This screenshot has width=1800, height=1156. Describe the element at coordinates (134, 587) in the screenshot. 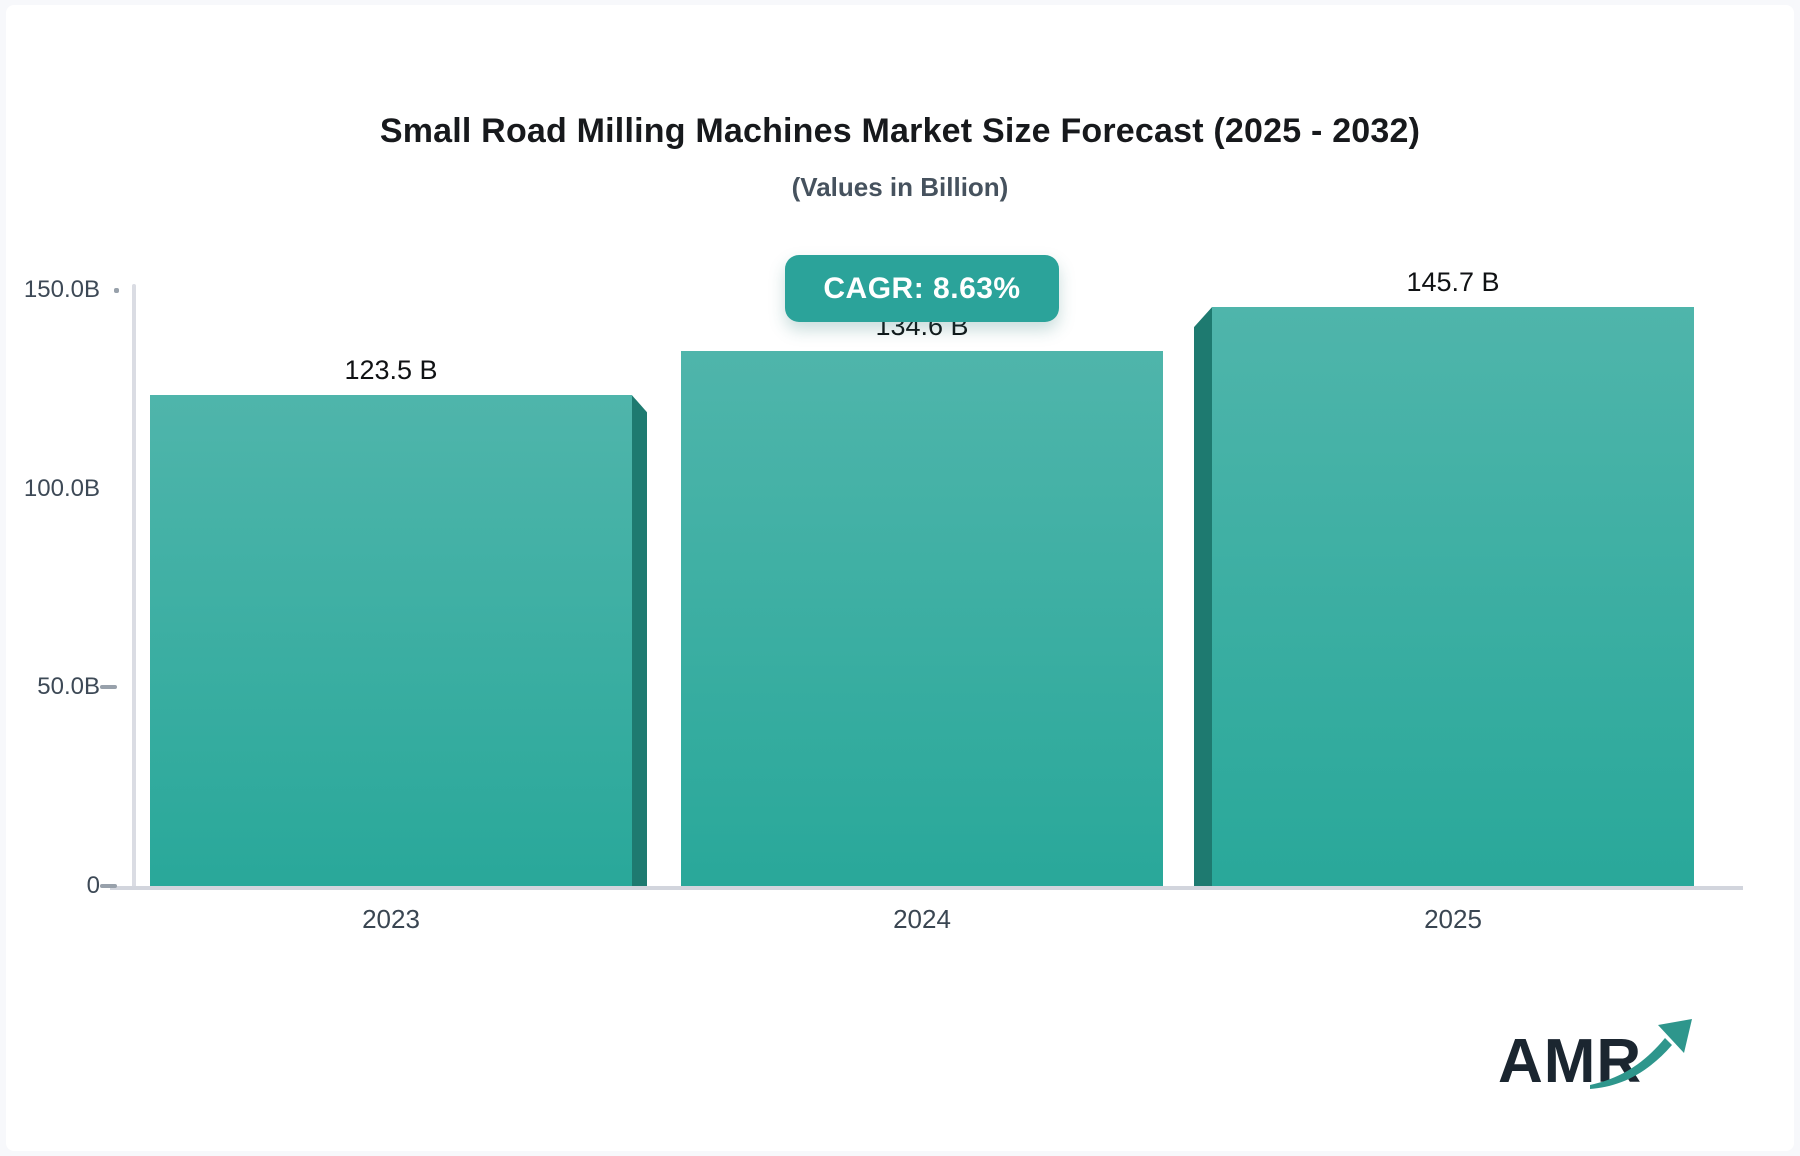

I see `y-axis-line` at that location.